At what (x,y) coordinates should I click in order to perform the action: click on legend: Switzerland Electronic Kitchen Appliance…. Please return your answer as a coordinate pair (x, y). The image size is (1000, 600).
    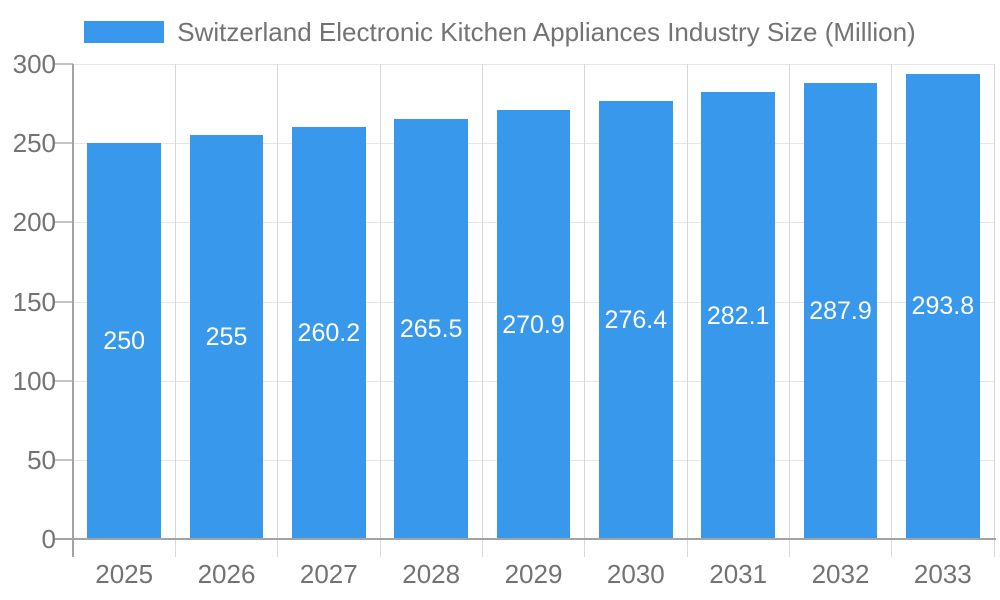
    Looking at the image, I should click on (500, 32).